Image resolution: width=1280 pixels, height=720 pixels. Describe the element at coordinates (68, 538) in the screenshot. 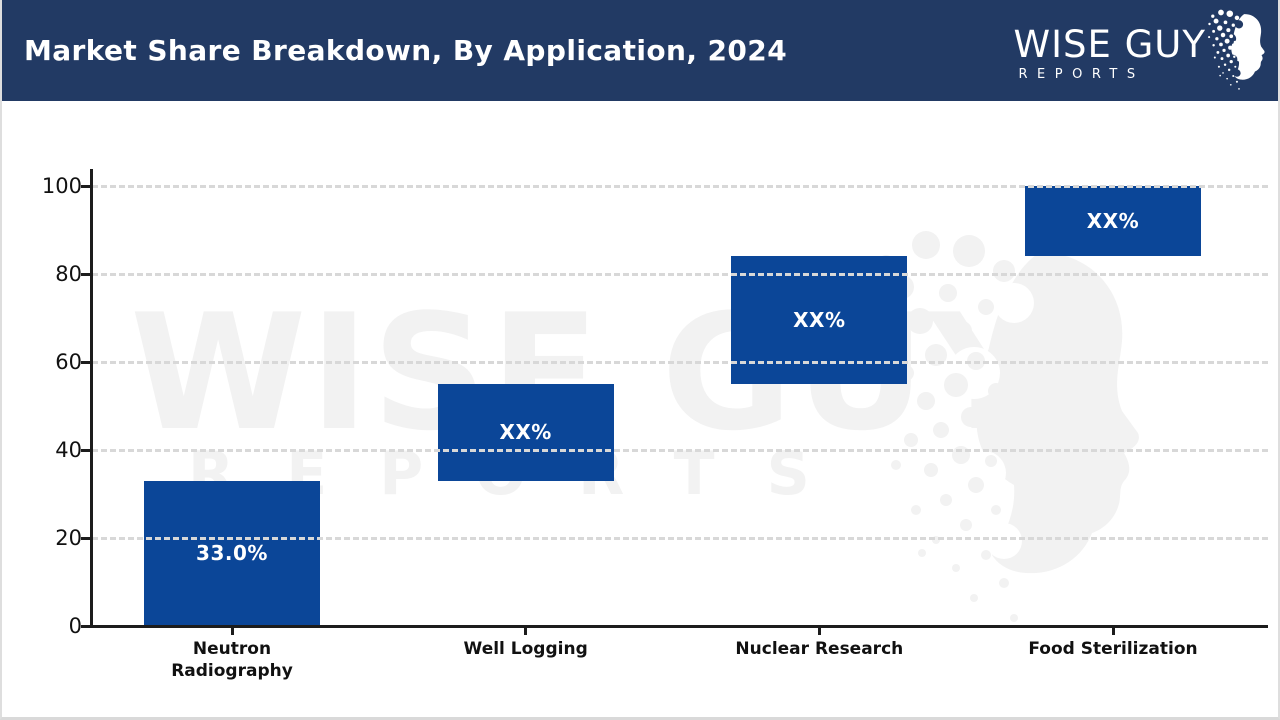

I see `y-axis-tick-label: 20` at that location.